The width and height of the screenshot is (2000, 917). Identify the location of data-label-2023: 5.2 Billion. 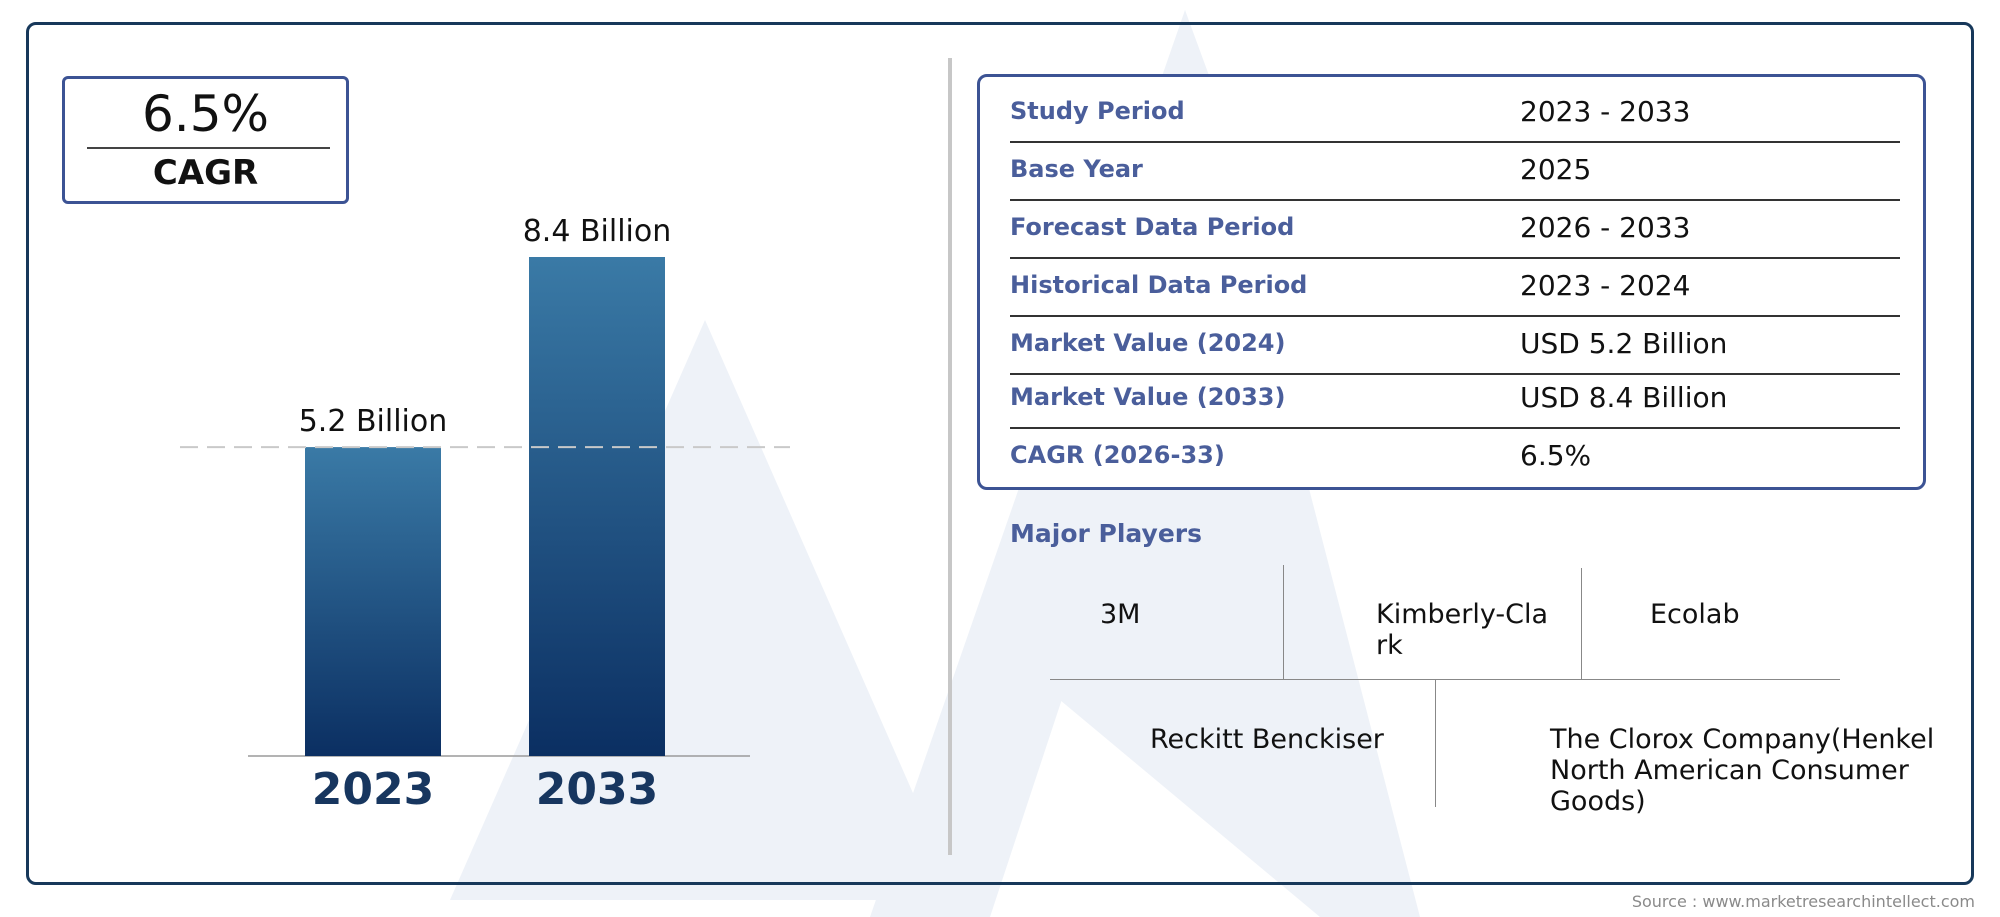
(373, 421).